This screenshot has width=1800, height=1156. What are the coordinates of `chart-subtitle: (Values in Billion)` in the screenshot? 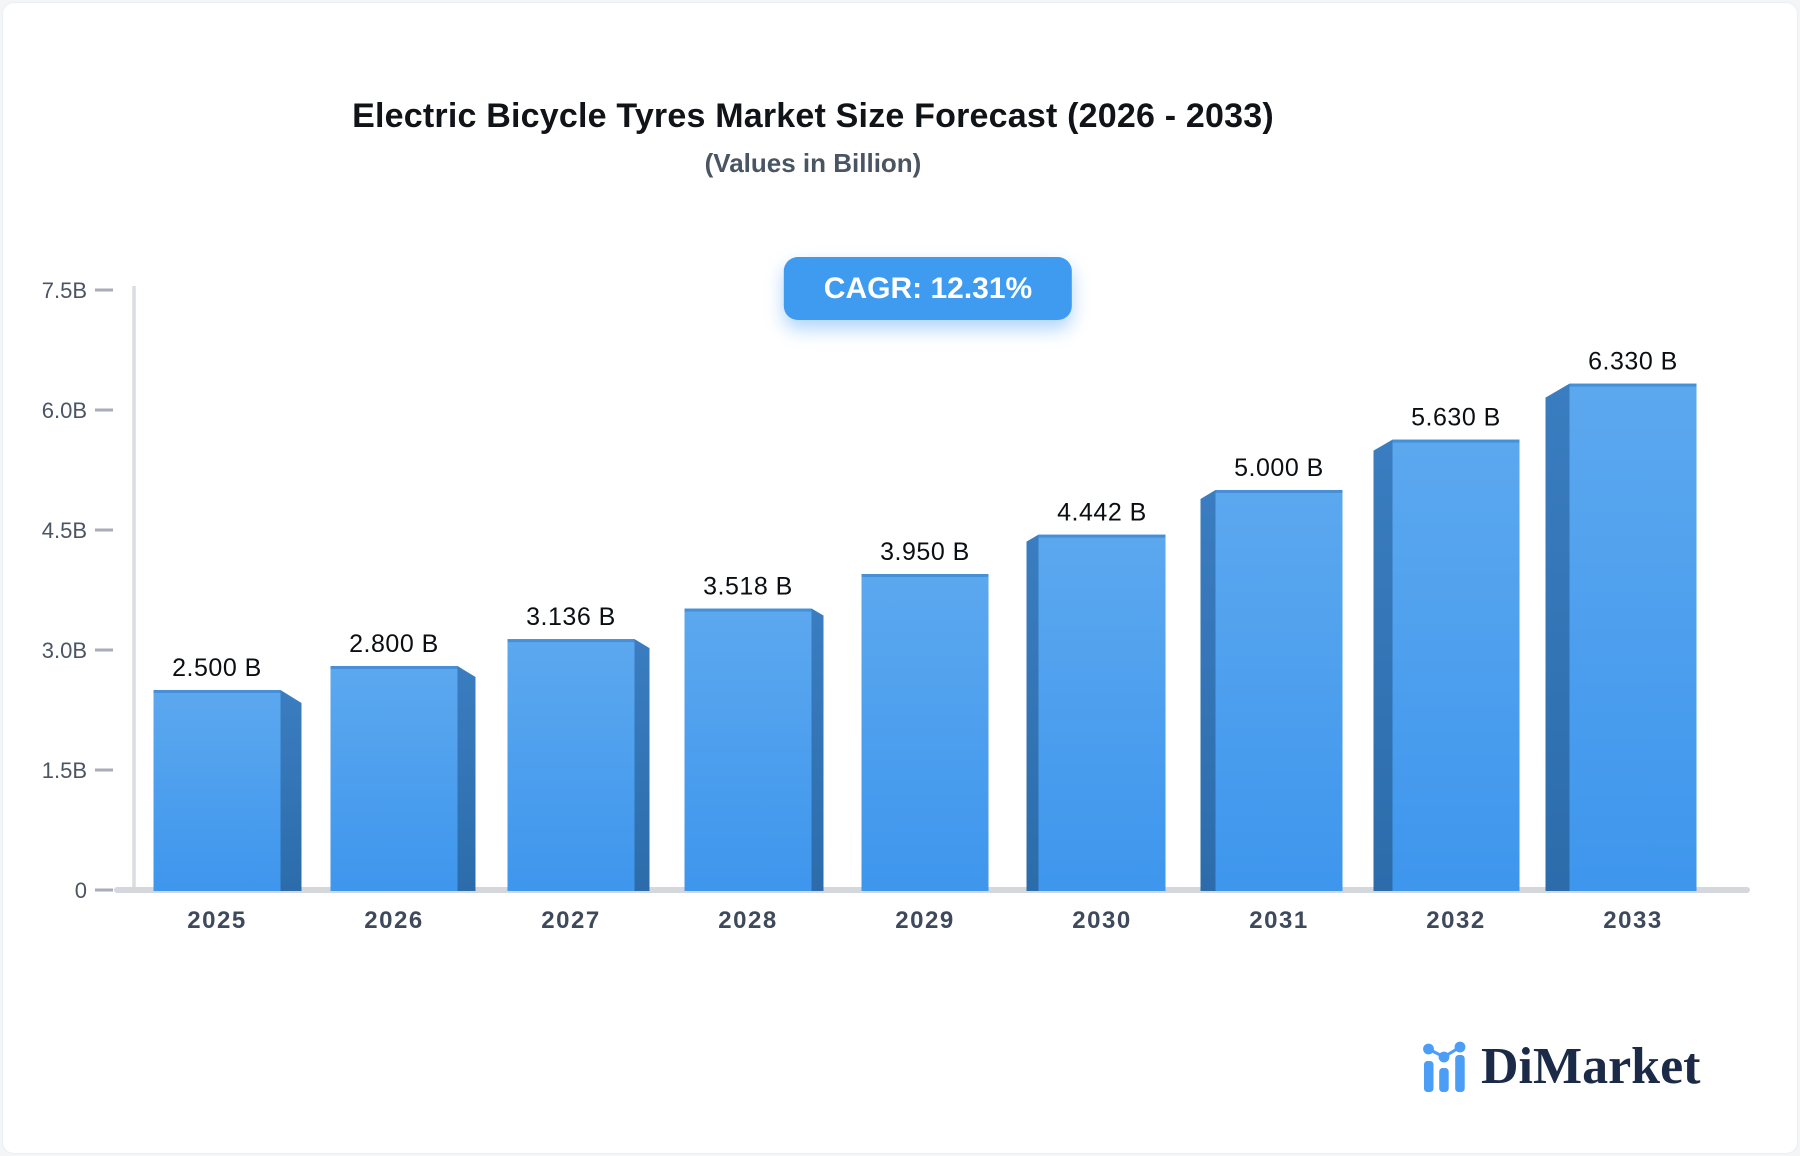 It's located at (813, 163).